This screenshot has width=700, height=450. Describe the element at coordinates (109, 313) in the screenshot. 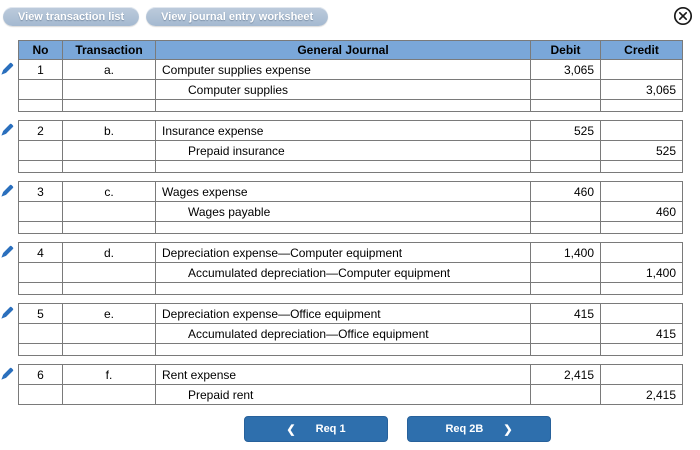

I see `entry-transaction: e.` at that location.